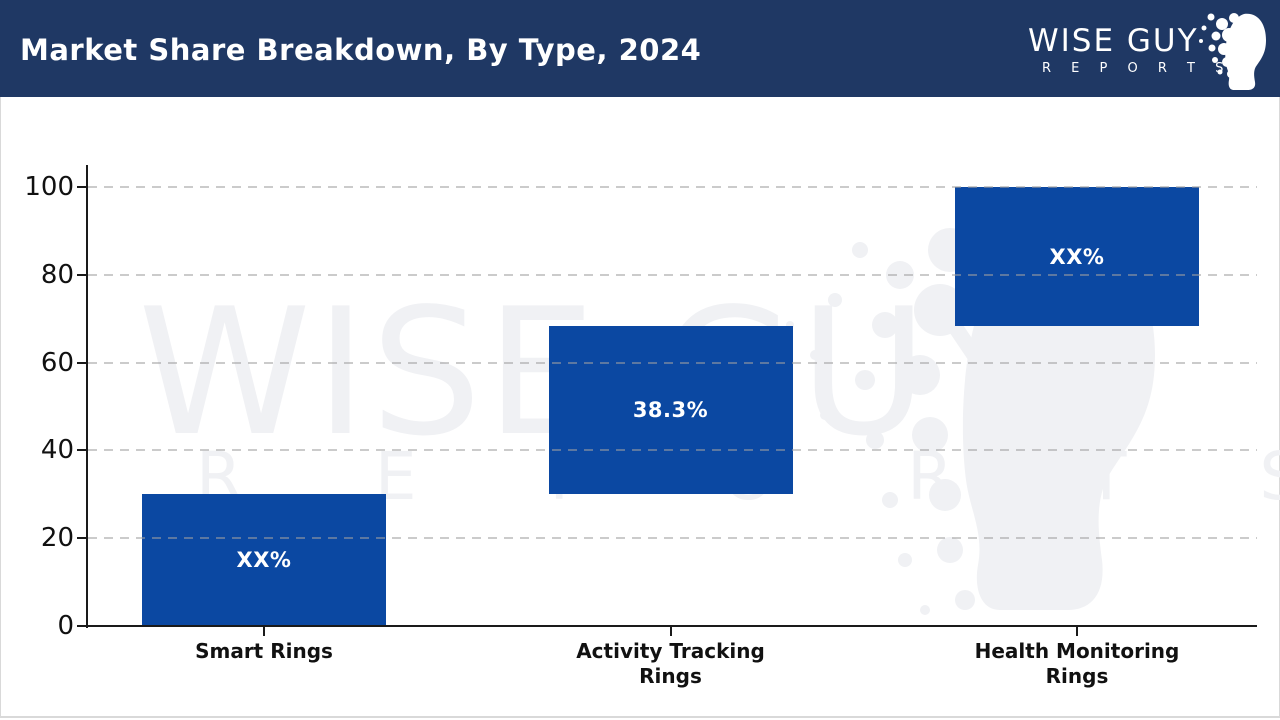 The image size is (1280, 720). Describe the element at coordinates (57, 274) in the screenshot. I see `y-tick-label: 80` at that location.